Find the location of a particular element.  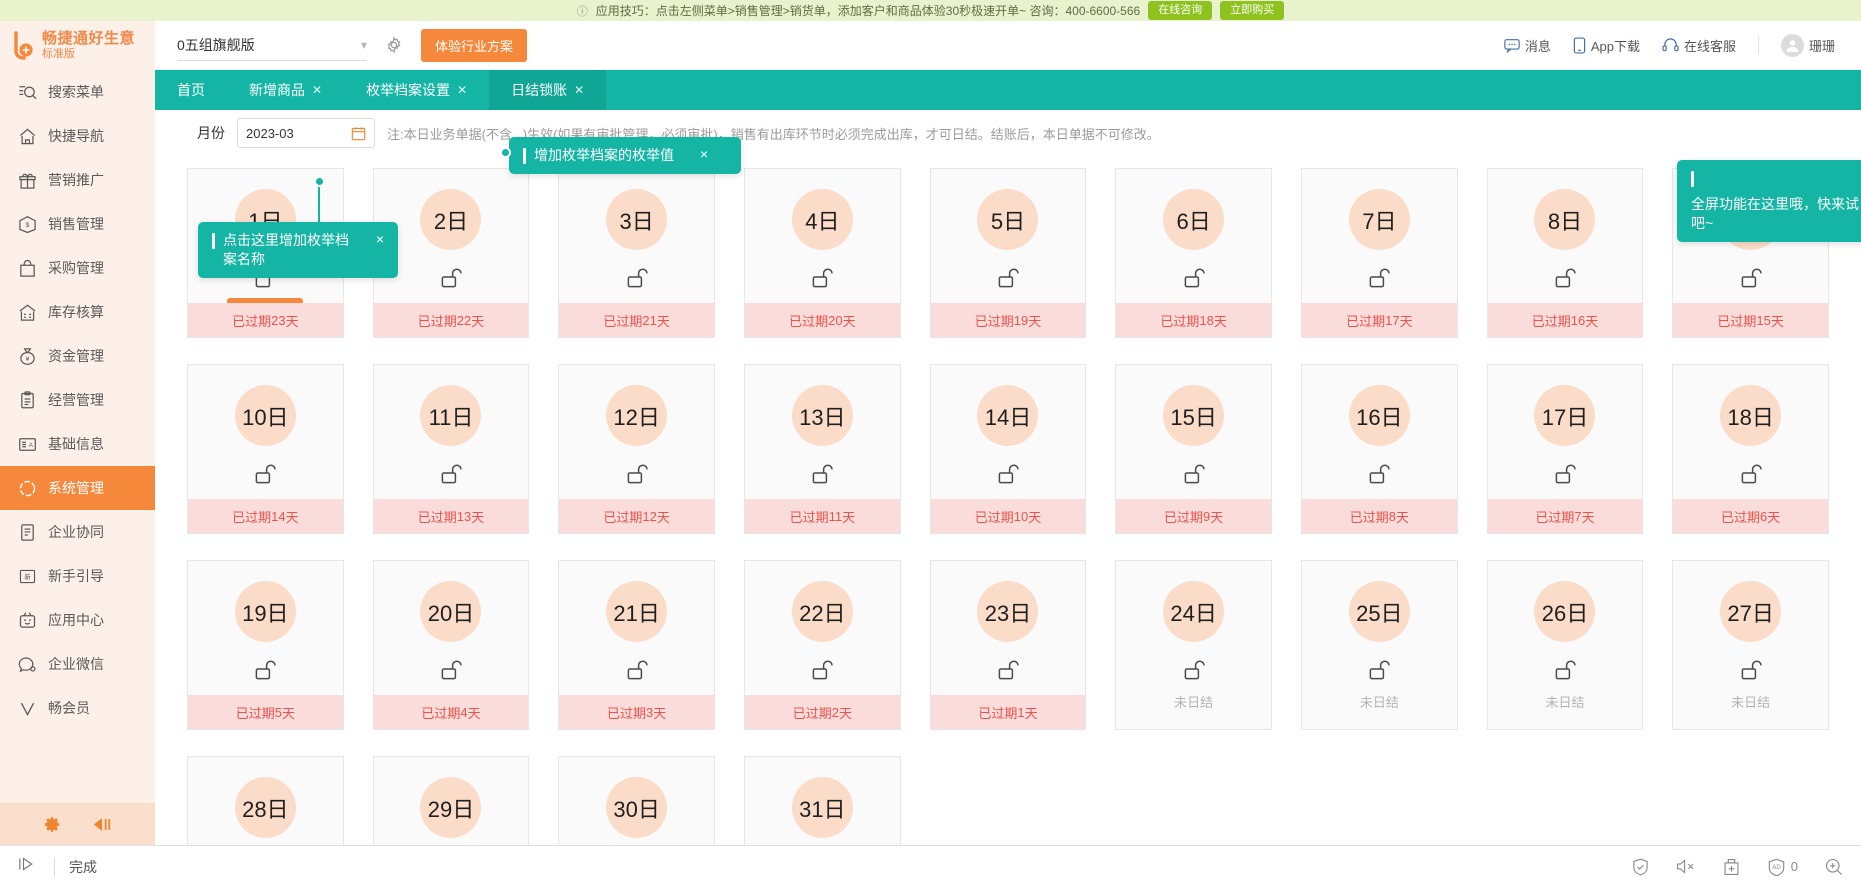

tab-2: 枚举档案设置 ✕ is located at coordinates (416, 90).